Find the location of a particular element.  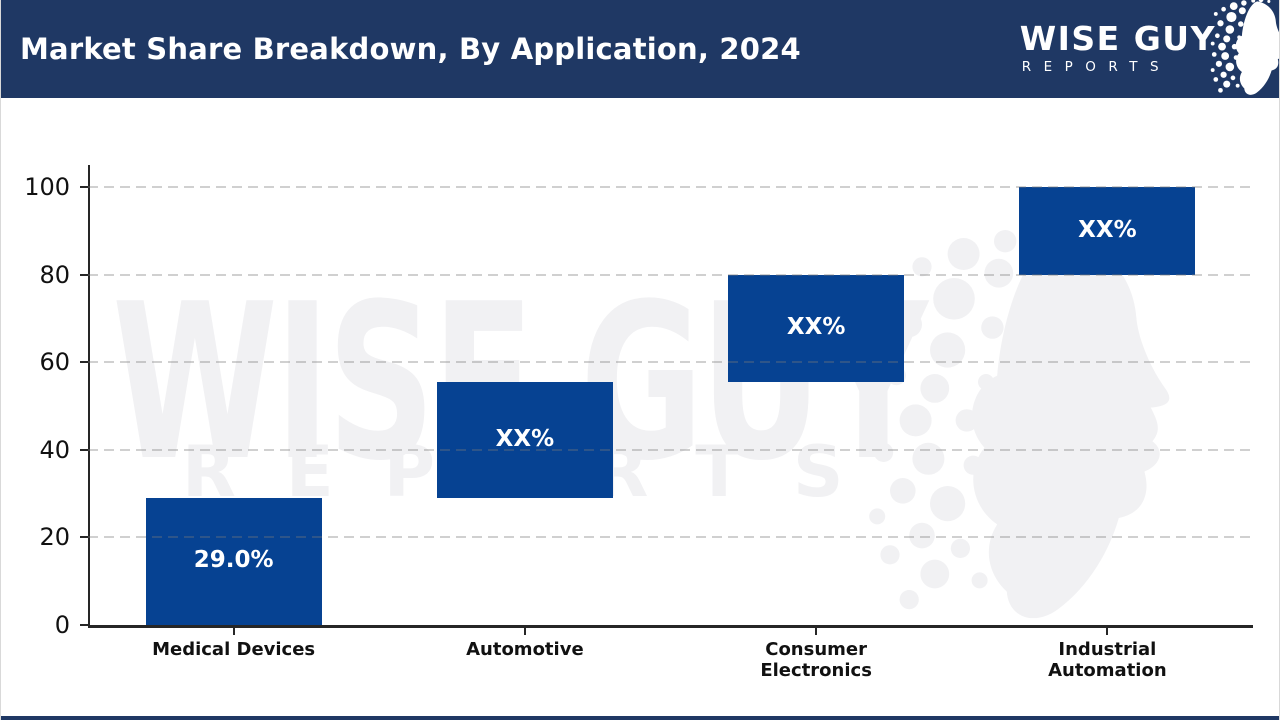

wiseguy-face-icon is located at coordinates (1244, 47).